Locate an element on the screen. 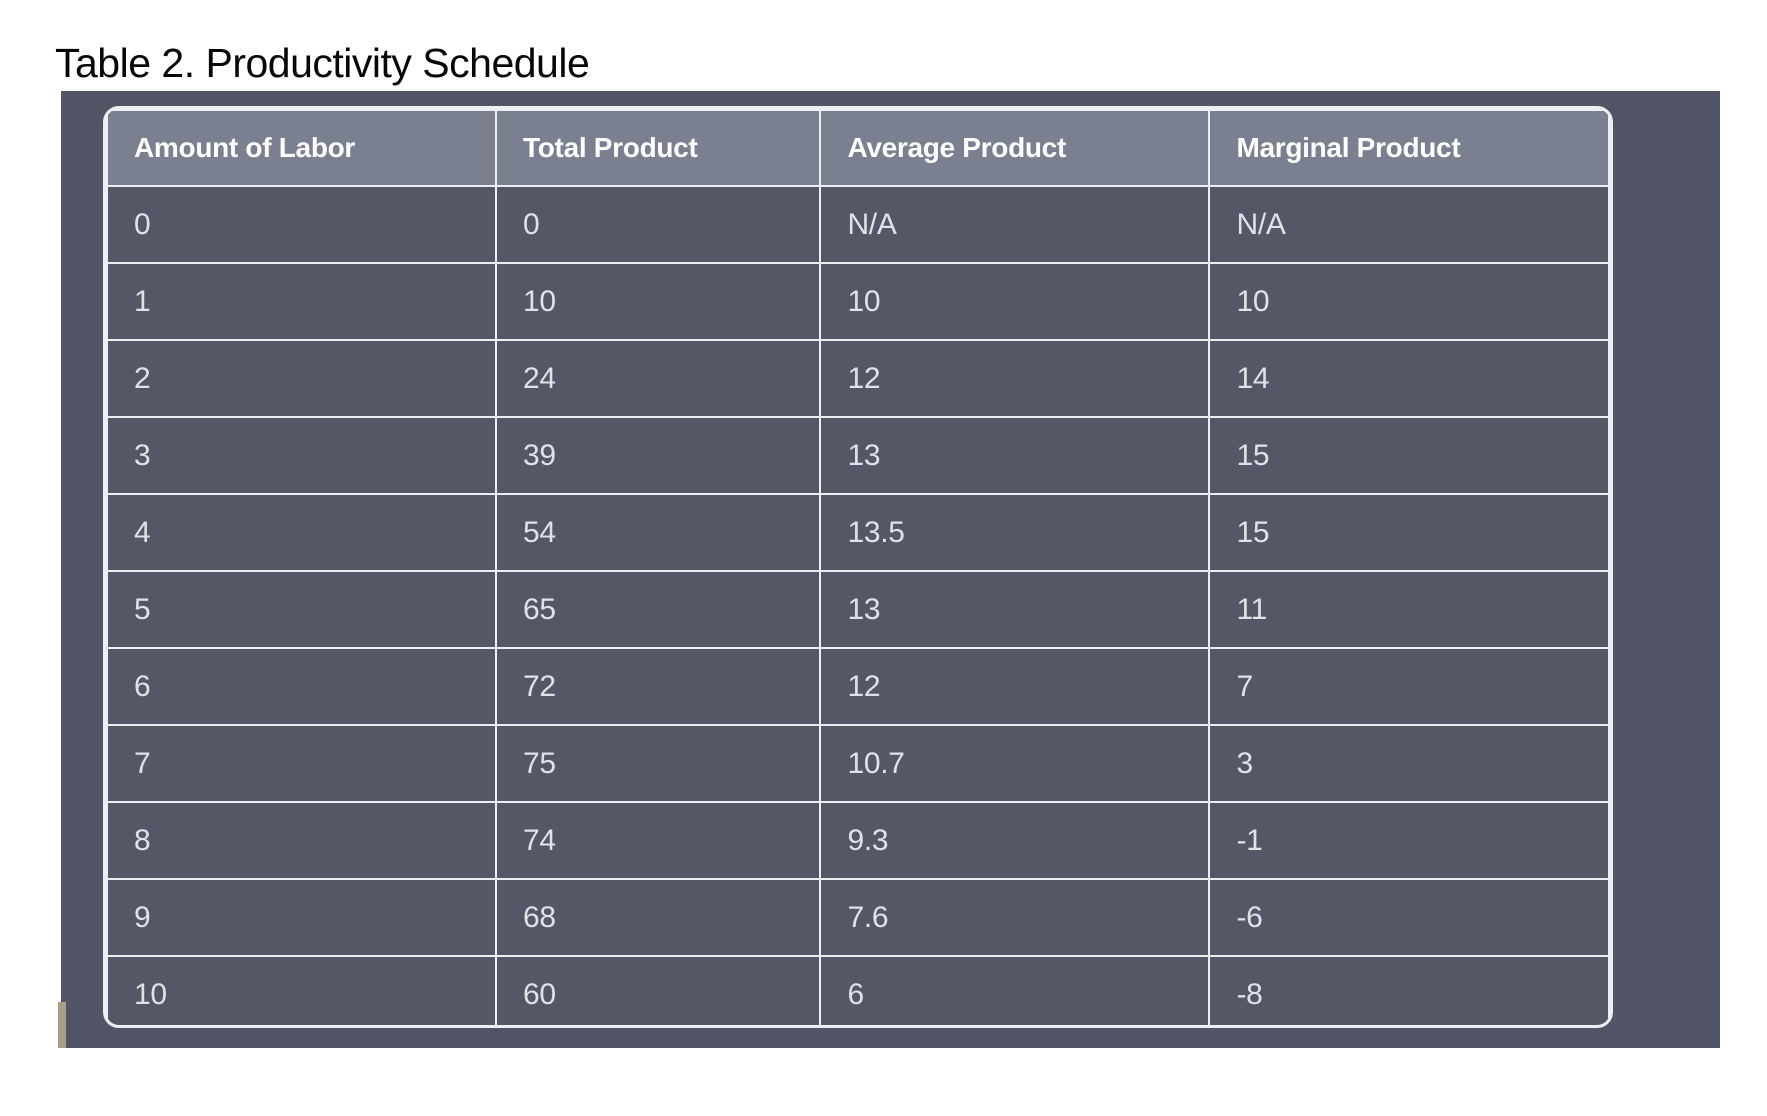 This screenshot has height=1116, width=1767. table-cell: 68 is located at coordinates (658, 917).